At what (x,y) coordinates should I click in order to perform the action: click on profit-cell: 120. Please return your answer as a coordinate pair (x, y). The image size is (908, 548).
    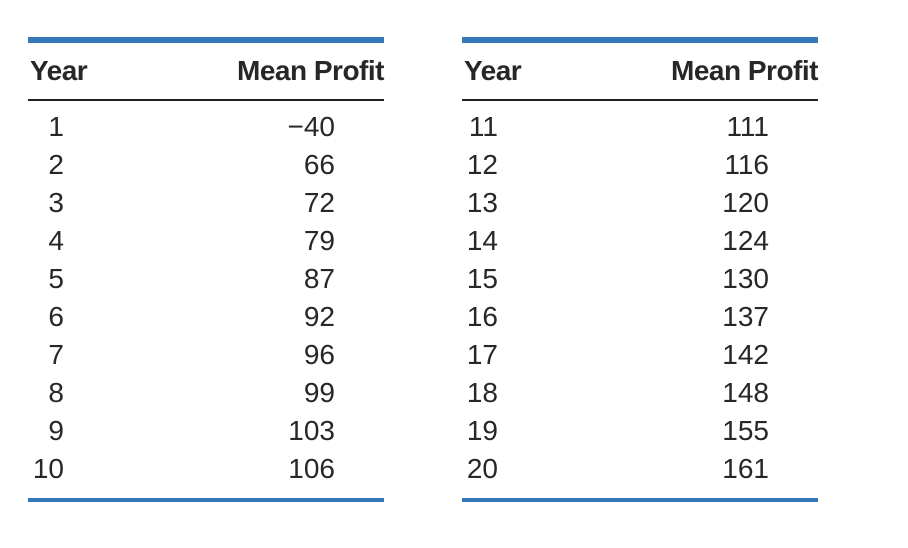
    Looking at the image, I should click on (745, 202).